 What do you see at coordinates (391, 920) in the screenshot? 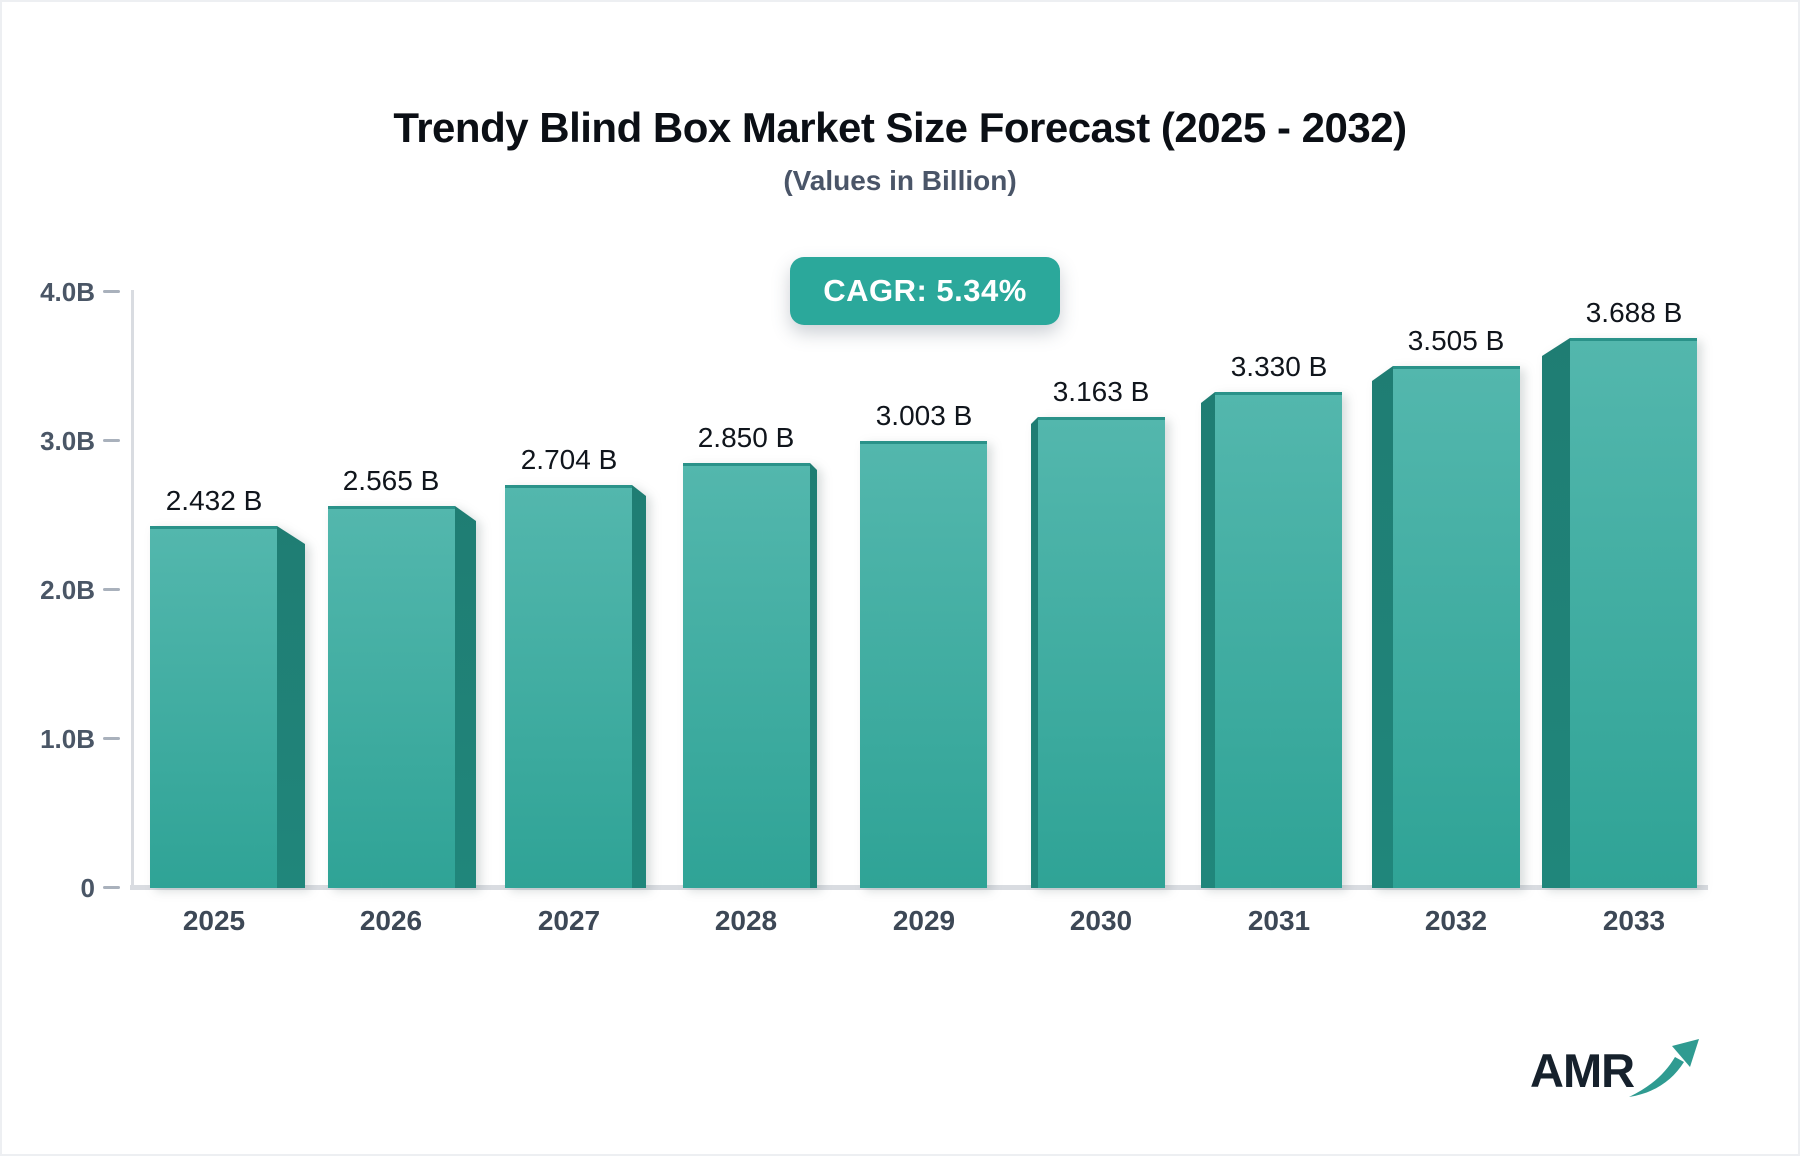
I see `x-tick-label: 2026` at bounding box center [391, 920].